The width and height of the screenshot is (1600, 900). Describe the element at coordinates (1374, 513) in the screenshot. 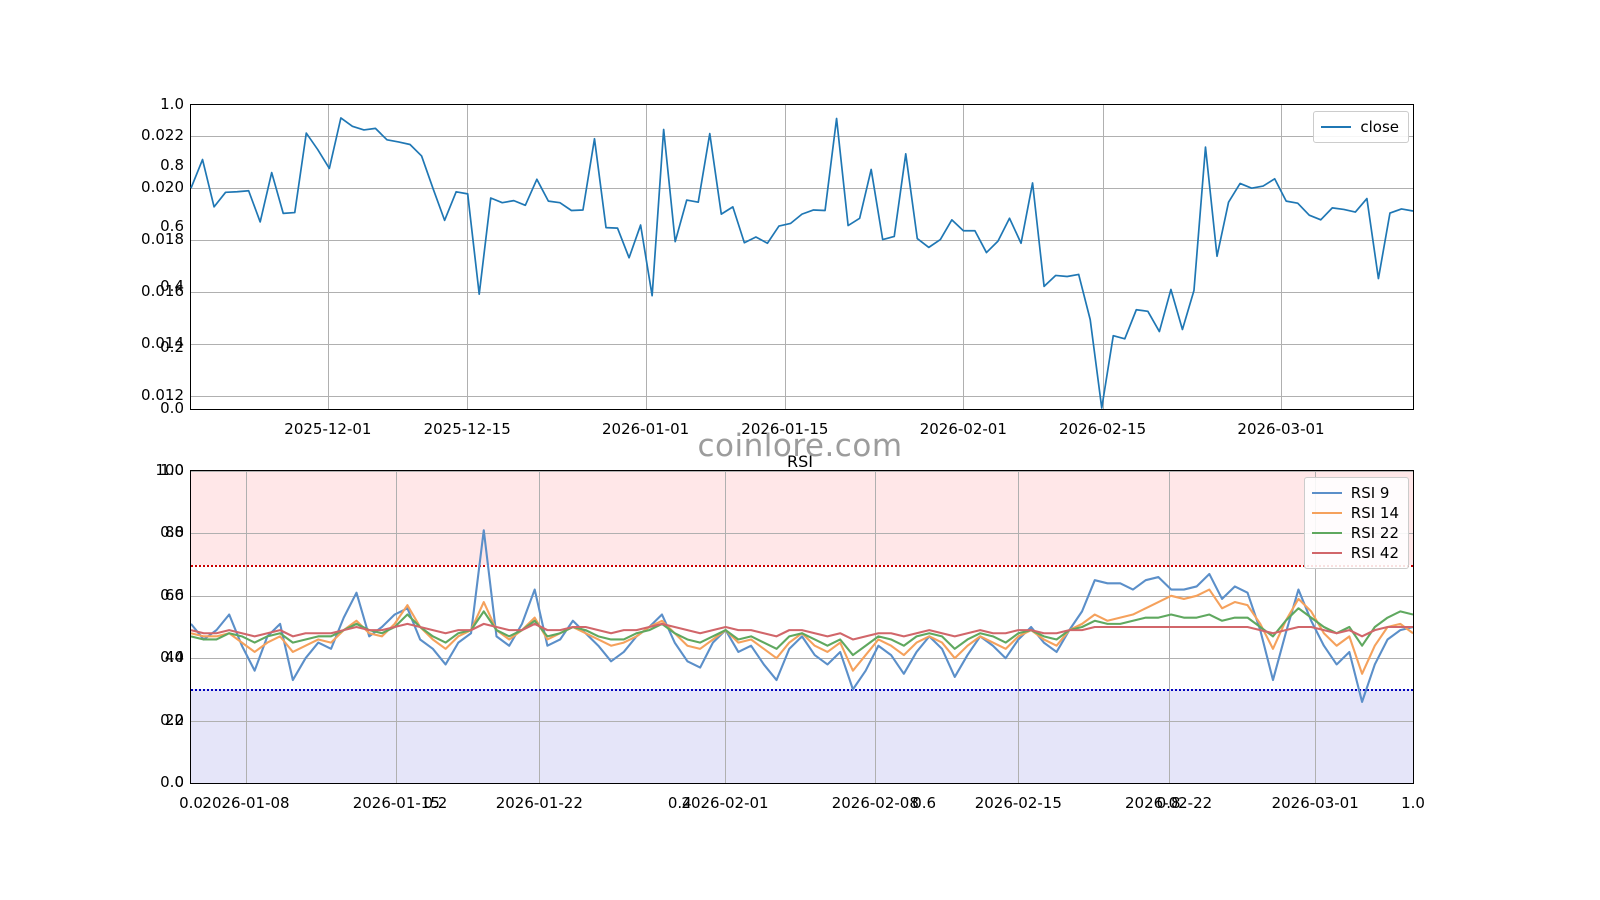

I see `legend-label: RSI 14` at that location.